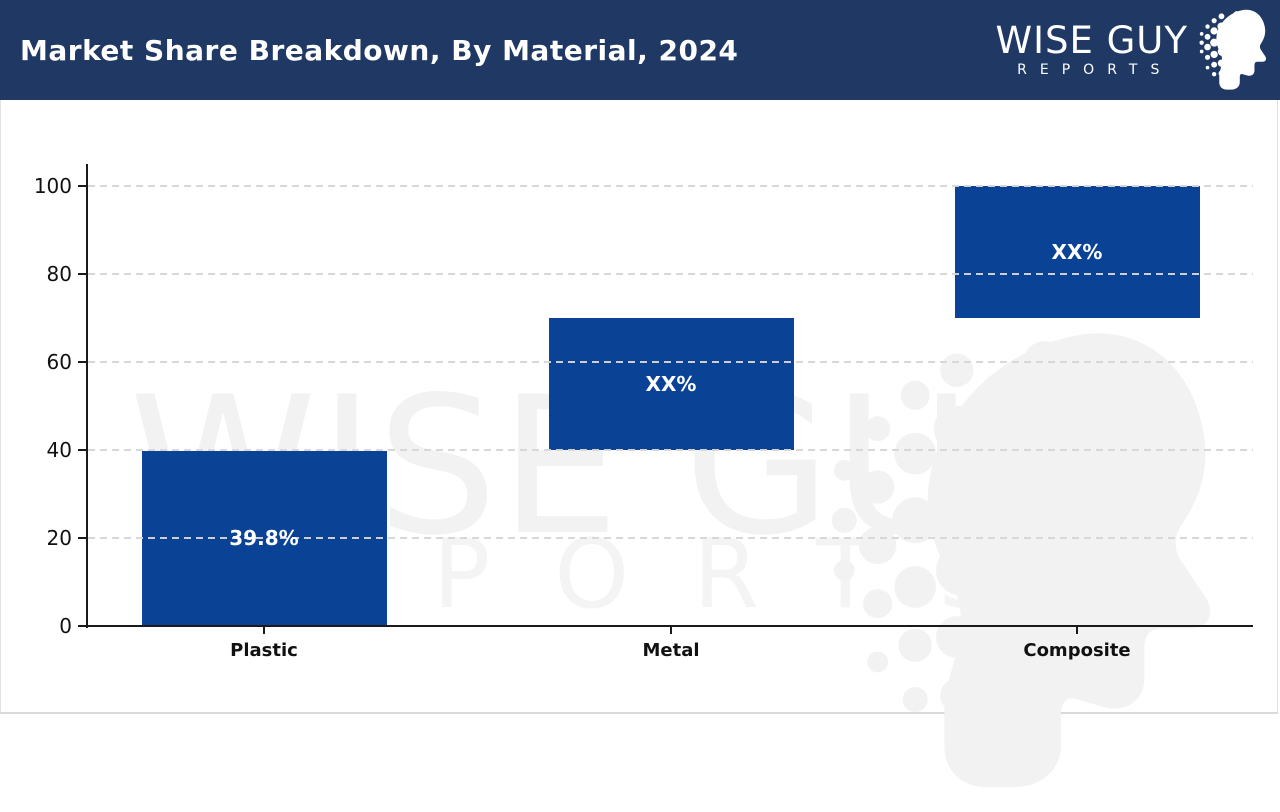 The height and width of the screenshot is (812, 1280). I want to click on wise-guy-reports-logo: WISE GUY REPORTS, so click(1132, 50).